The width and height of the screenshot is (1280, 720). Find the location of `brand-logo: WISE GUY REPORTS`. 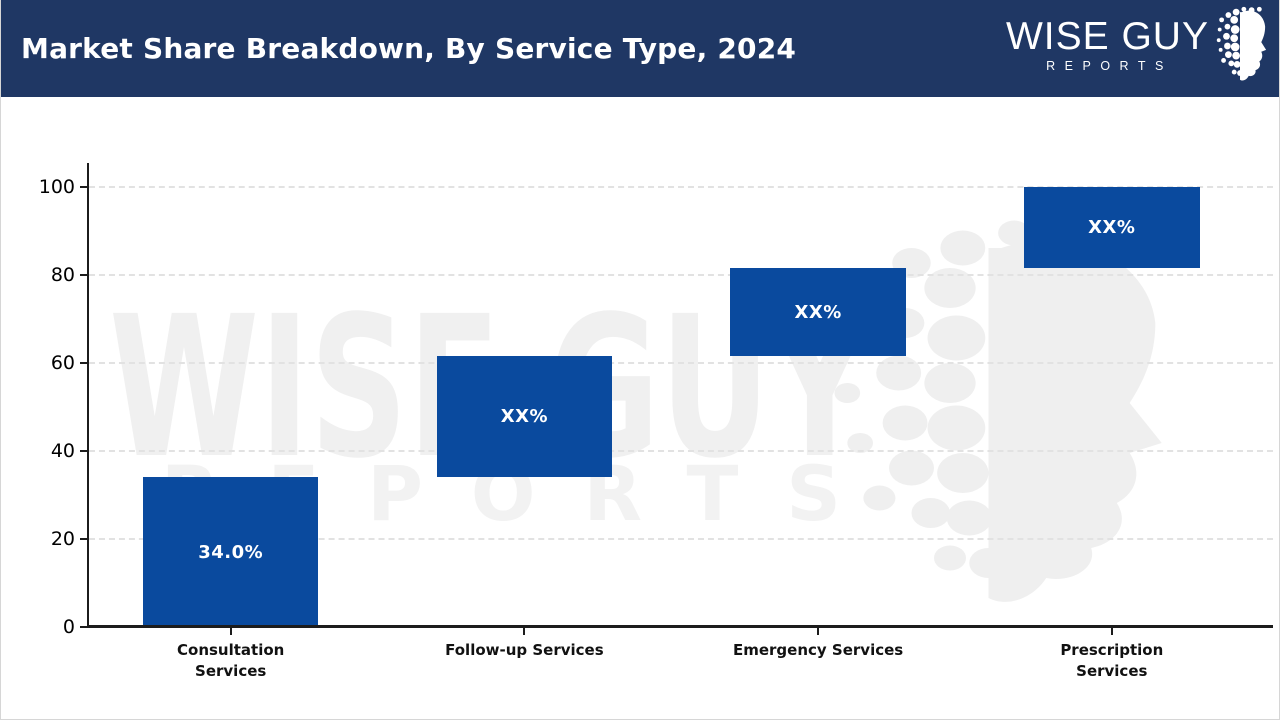

brand-logo: WISE GUY REPORTS is located at coordinates (1137, 45).